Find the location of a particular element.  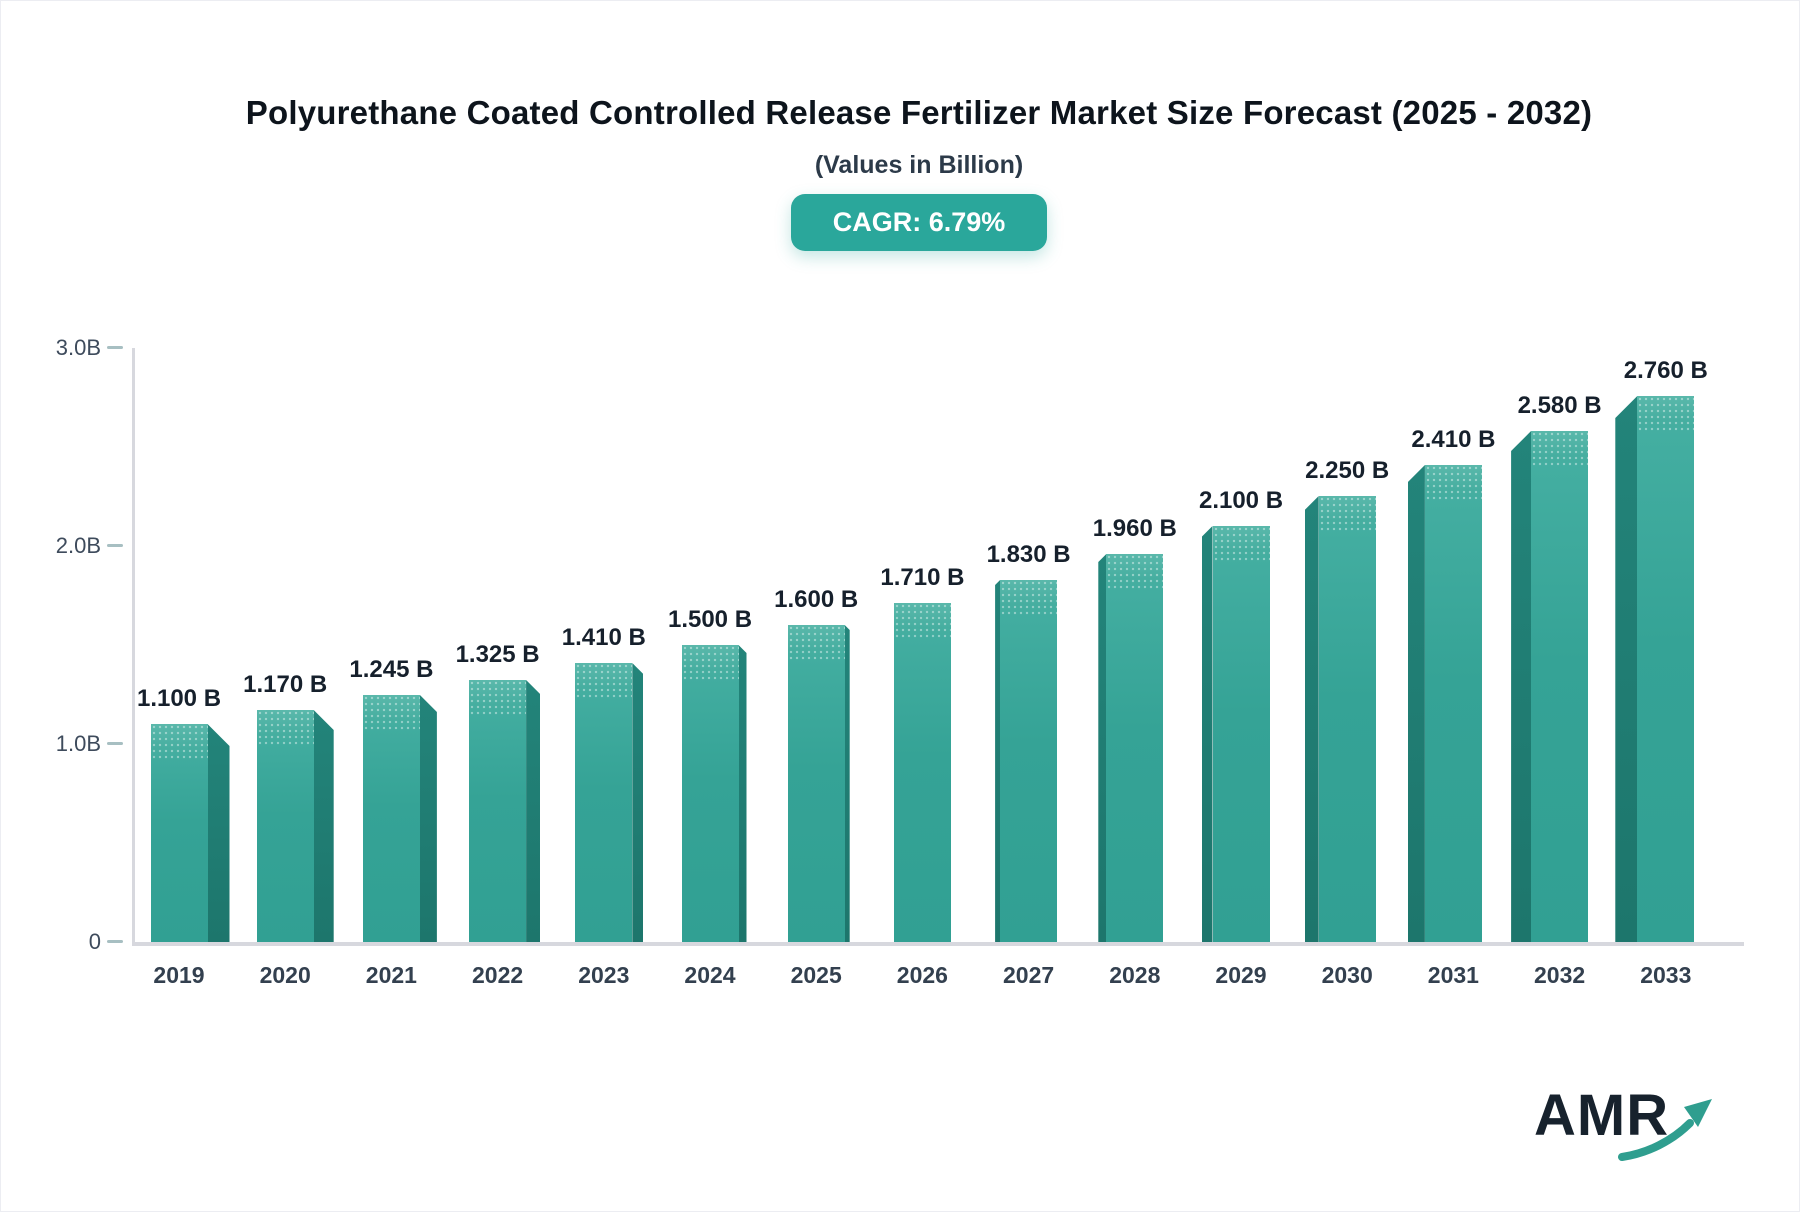

y-axis-line is located at coordinates (133, 645).